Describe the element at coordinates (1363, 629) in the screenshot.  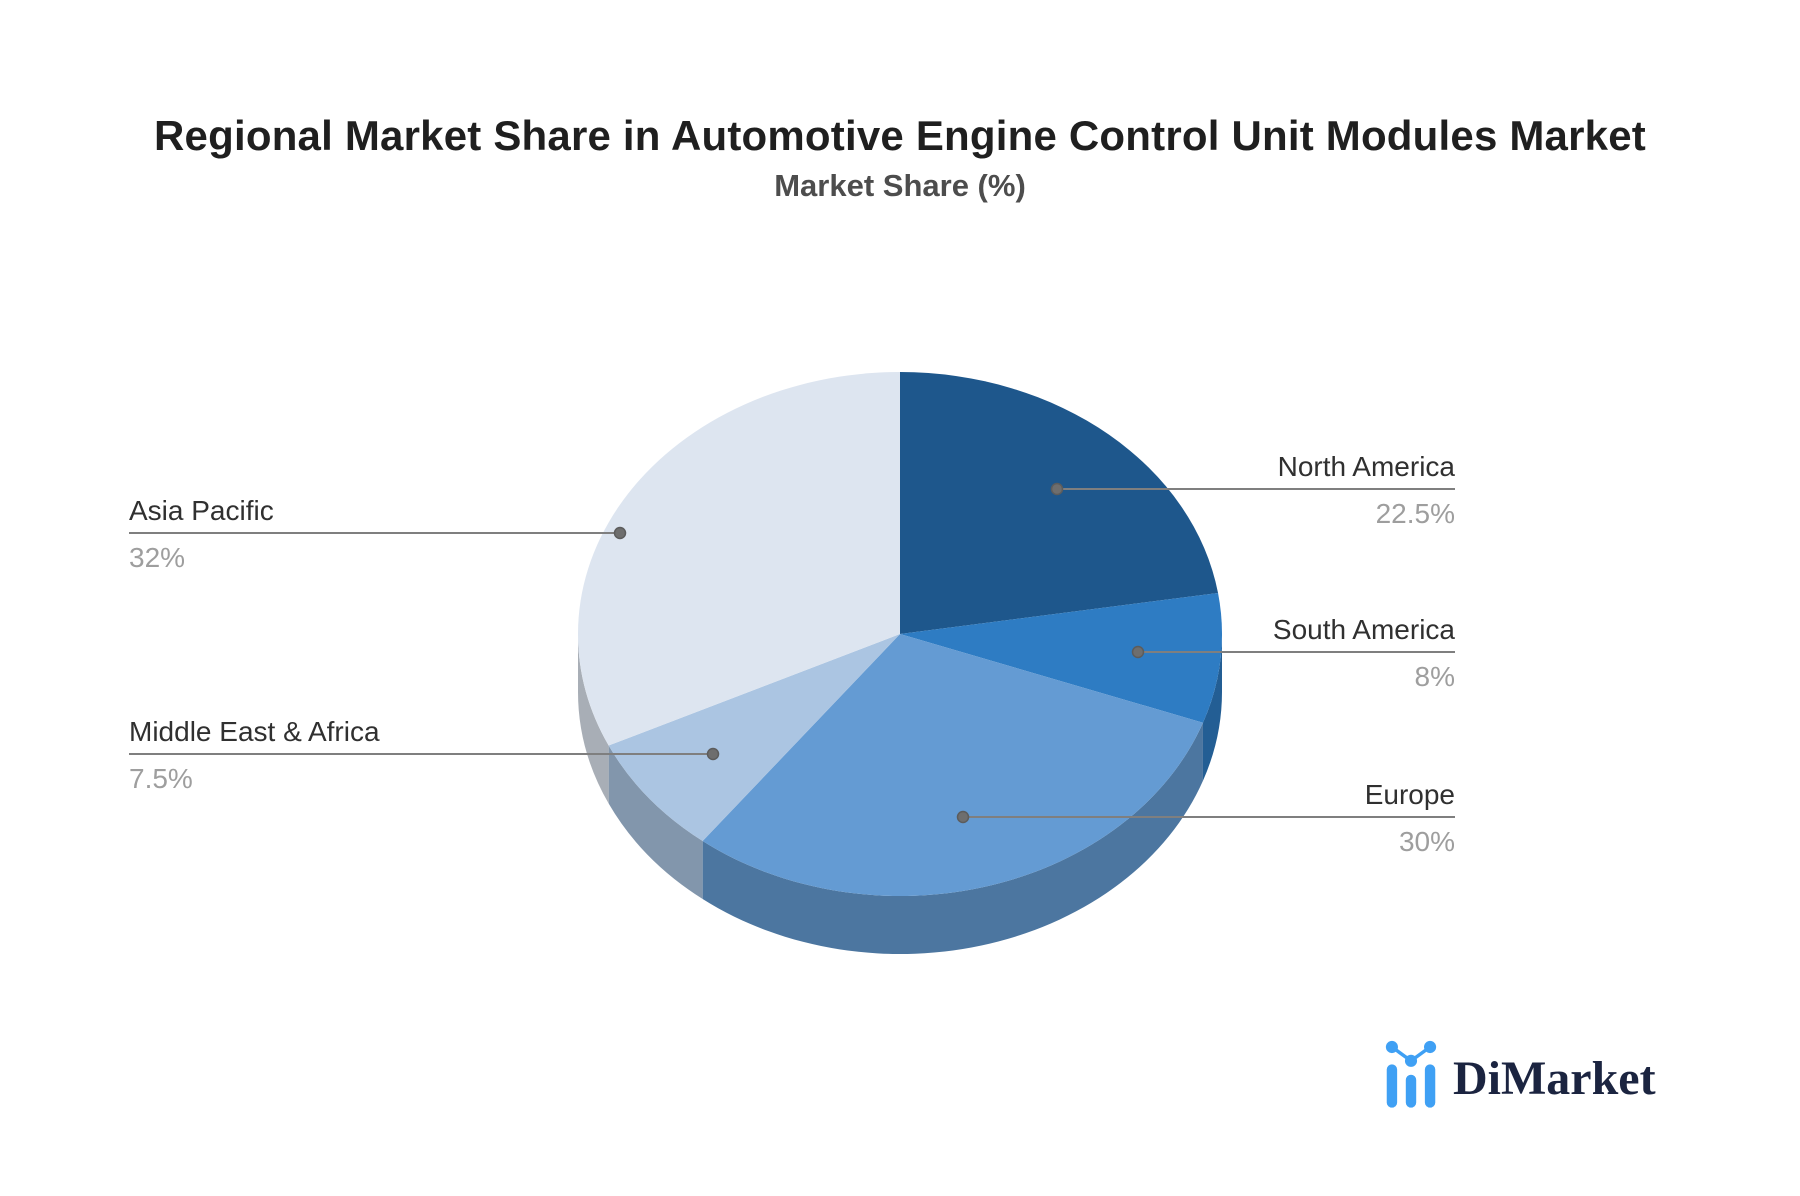
I see `slice-name: South America` at that location.